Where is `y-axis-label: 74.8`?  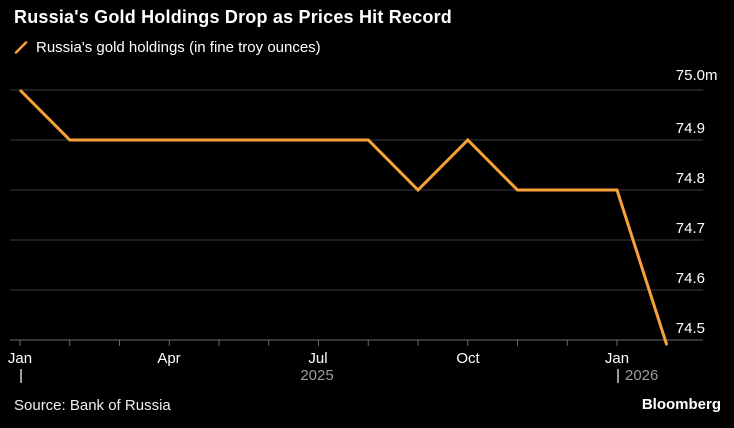
y-axis-label: 74.8 is located at coordinates (690, 178).